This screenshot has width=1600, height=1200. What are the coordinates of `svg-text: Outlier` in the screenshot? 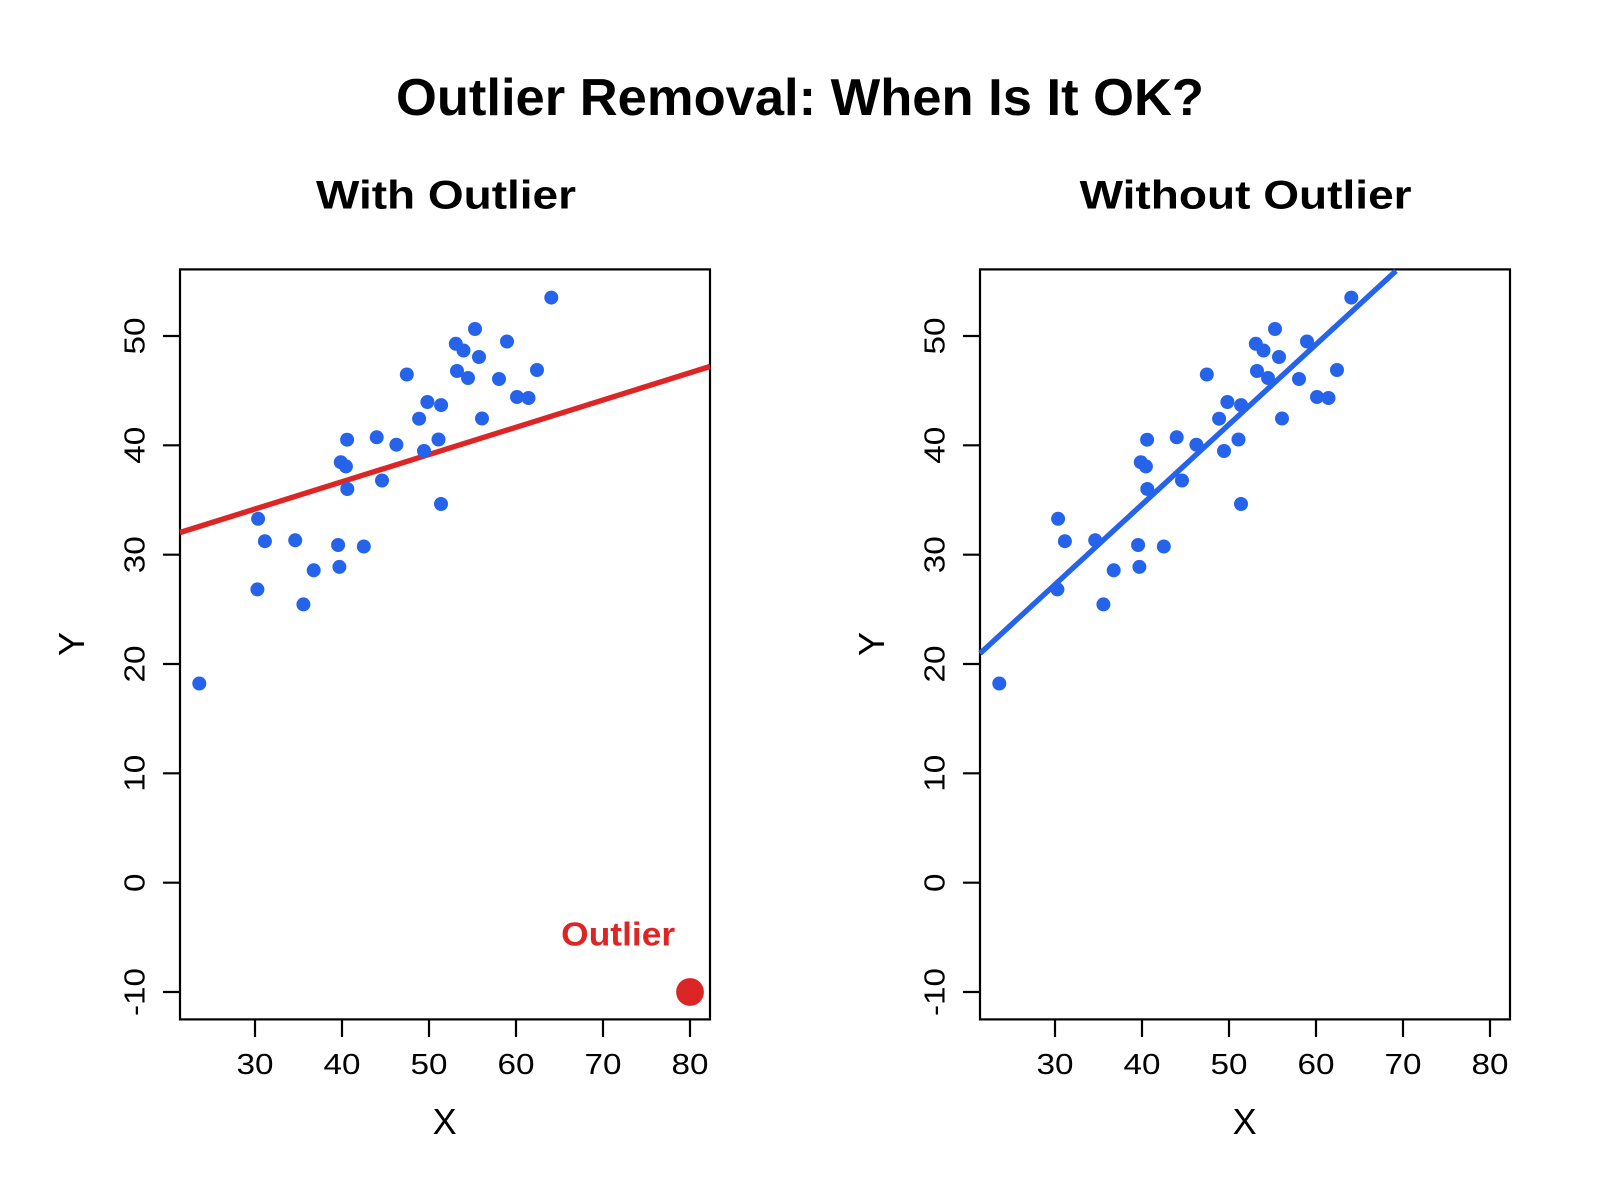 It's located at (618, 934).